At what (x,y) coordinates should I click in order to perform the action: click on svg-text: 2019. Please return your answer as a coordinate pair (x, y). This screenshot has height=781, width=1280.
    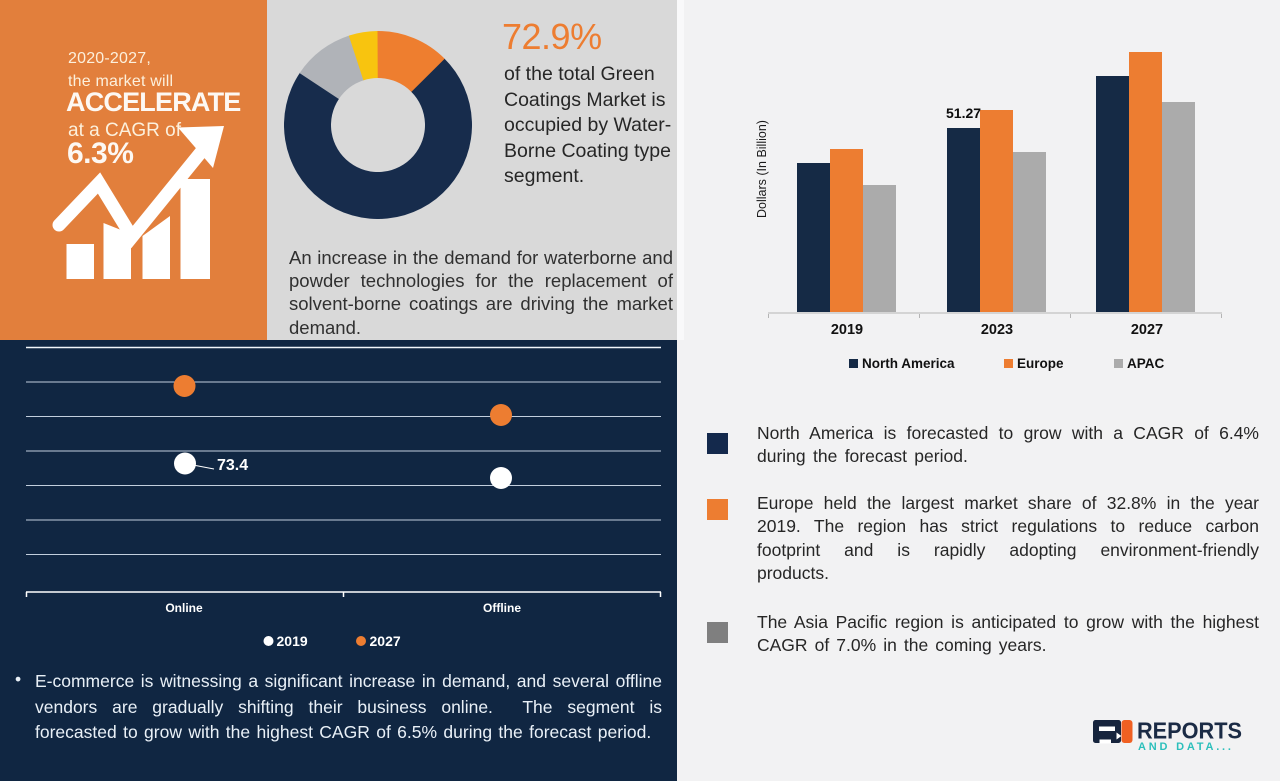
    Looking at the image, I should click on (292, 641).